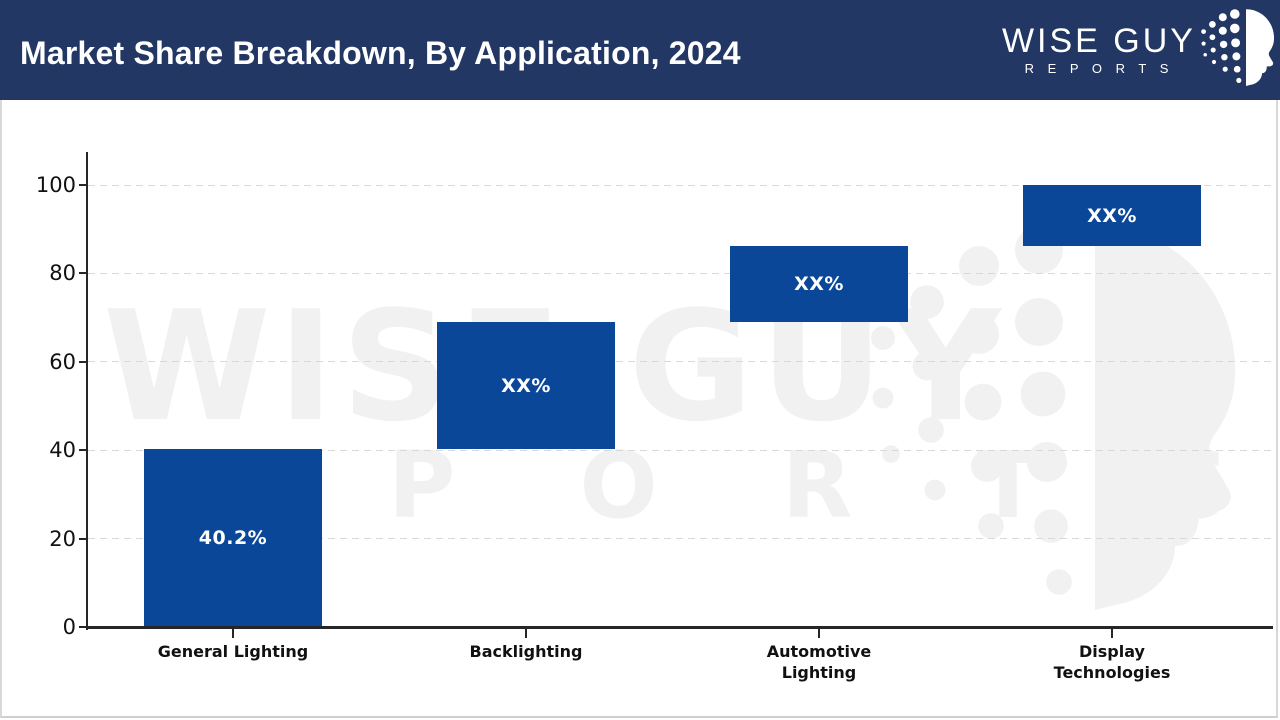 This screenshot has height=720, width=1280. Describe the element at coordinates (62, 450) in the screenshot. I see `y-tick-label-40: 40` at that location.